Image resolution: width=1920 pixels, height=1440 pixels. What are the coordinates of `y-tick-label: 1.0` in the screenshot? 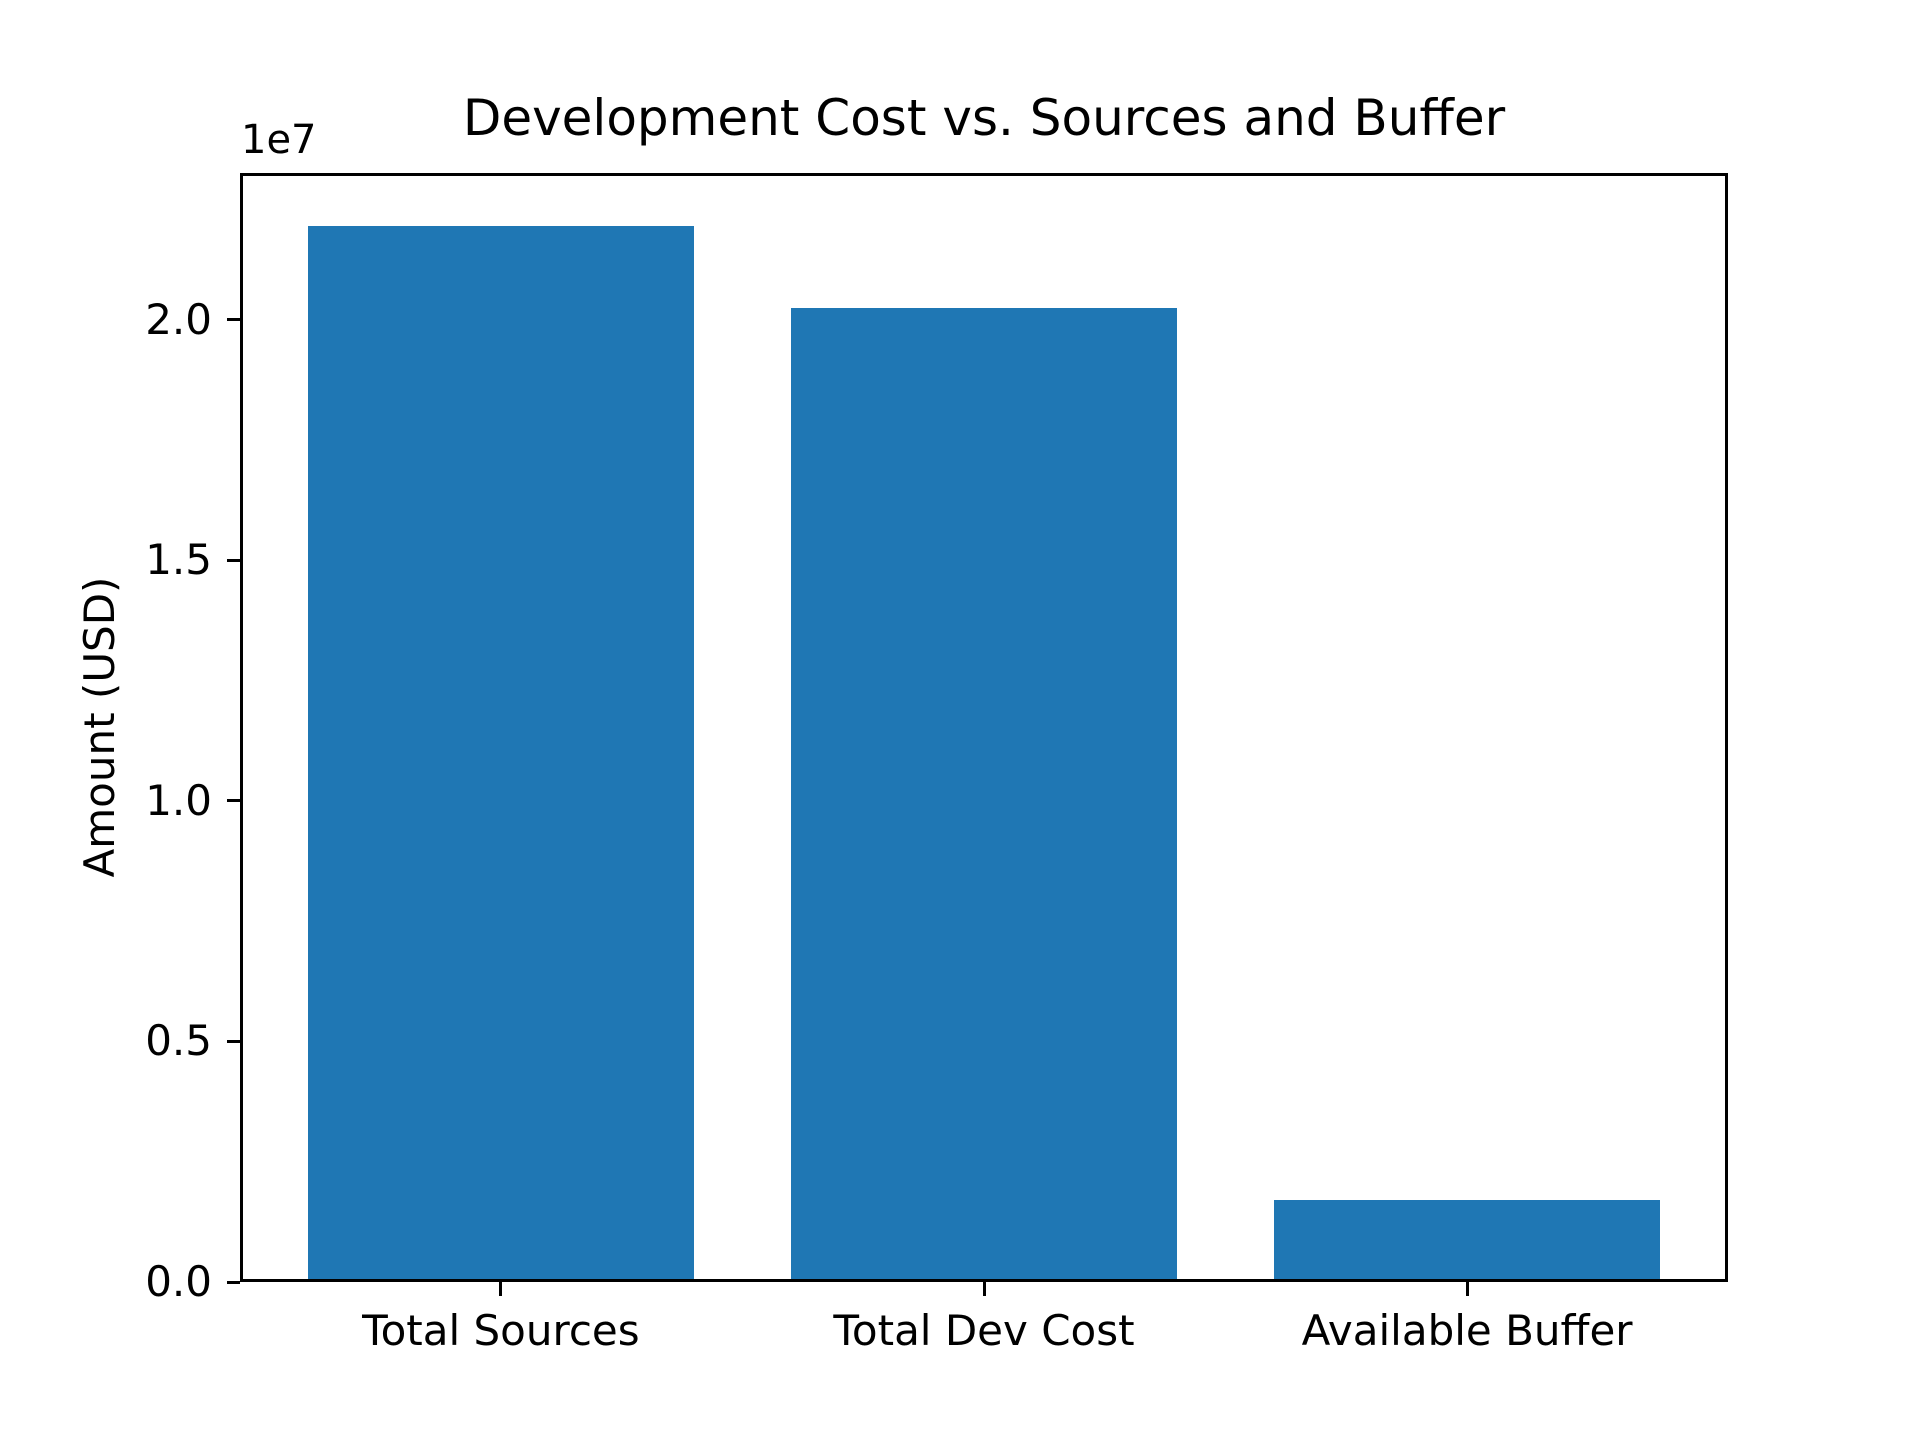 It's located at (178, 800).